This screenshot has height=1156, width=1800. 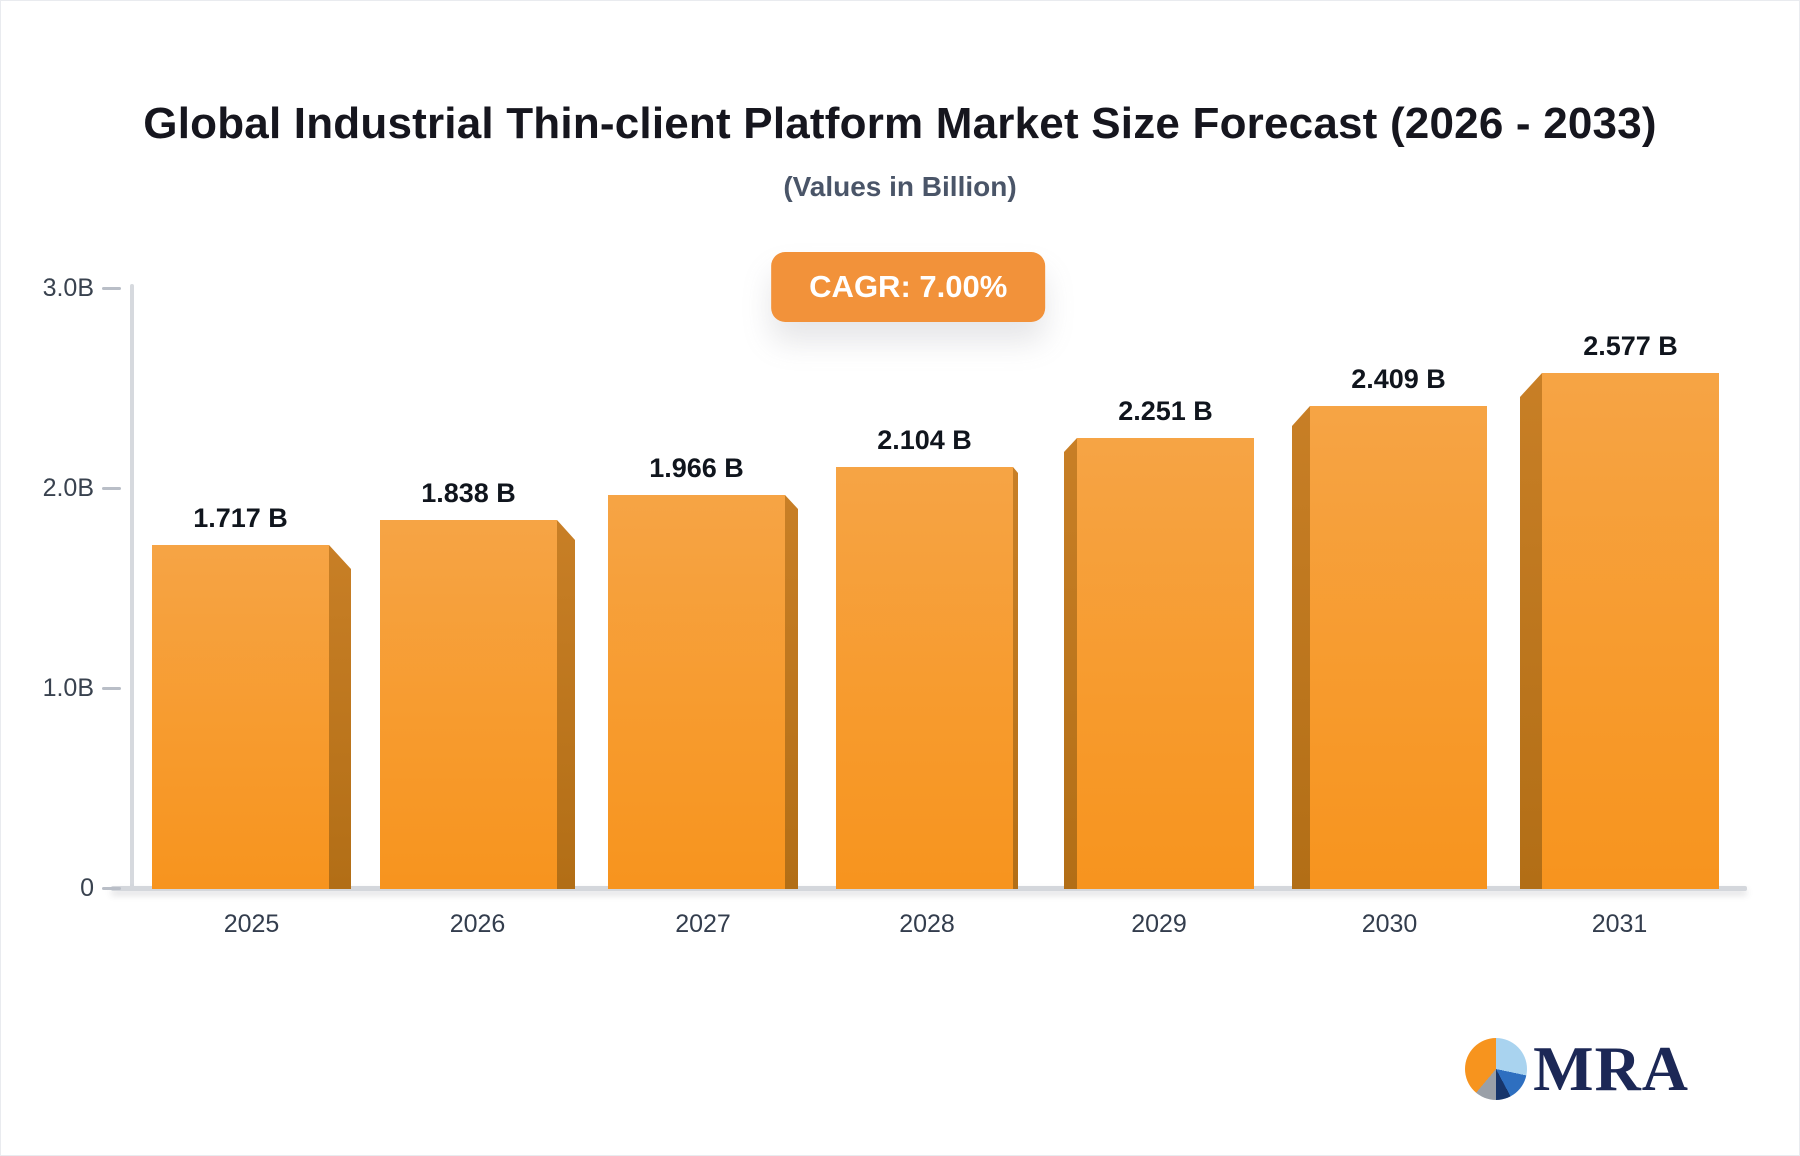 I want to click on x-tick-label: 2031, so click(x=1619, y=924).